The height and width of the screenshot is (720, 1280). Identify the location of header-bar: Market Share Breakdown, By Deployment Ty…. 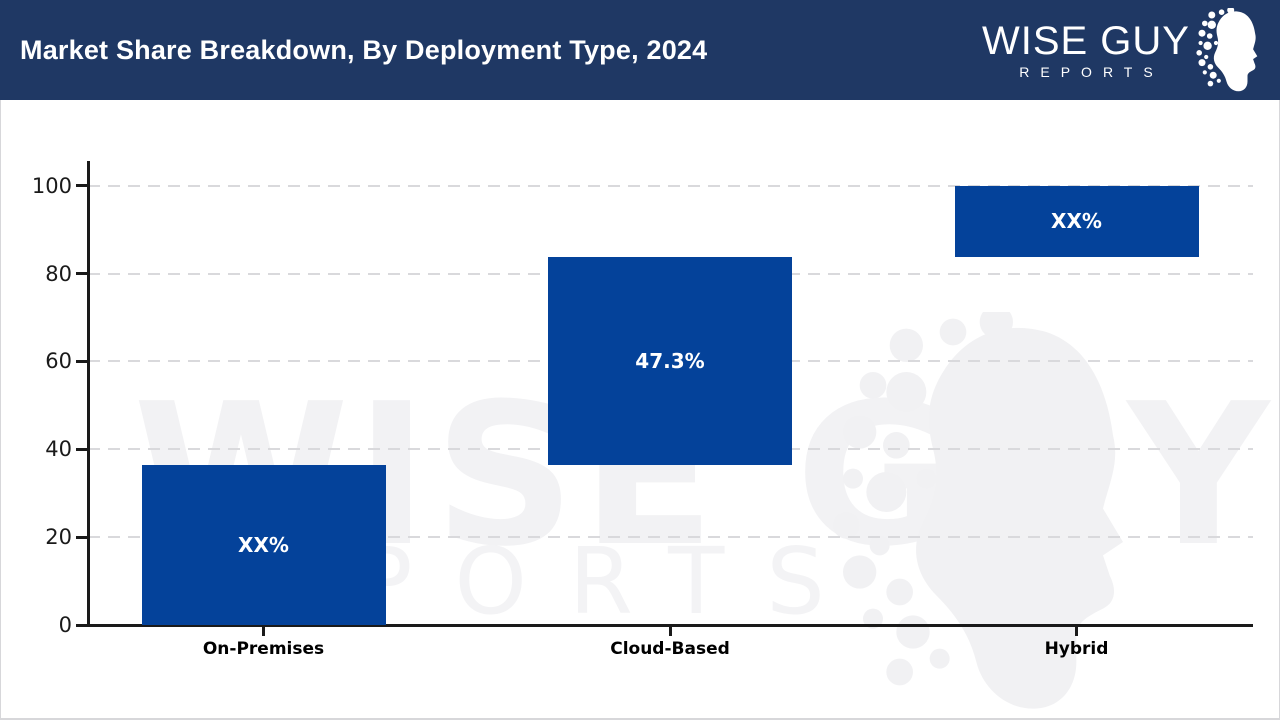
(640, 50).